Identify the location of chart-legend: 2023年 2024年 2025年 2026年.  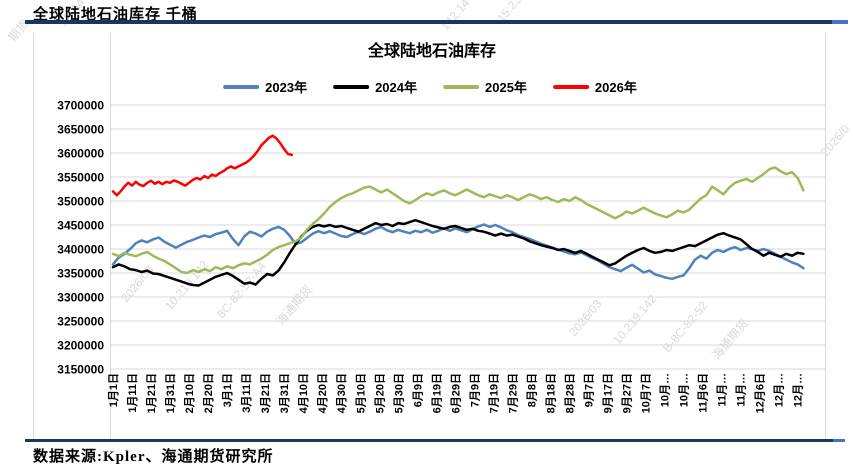
(430, 86).